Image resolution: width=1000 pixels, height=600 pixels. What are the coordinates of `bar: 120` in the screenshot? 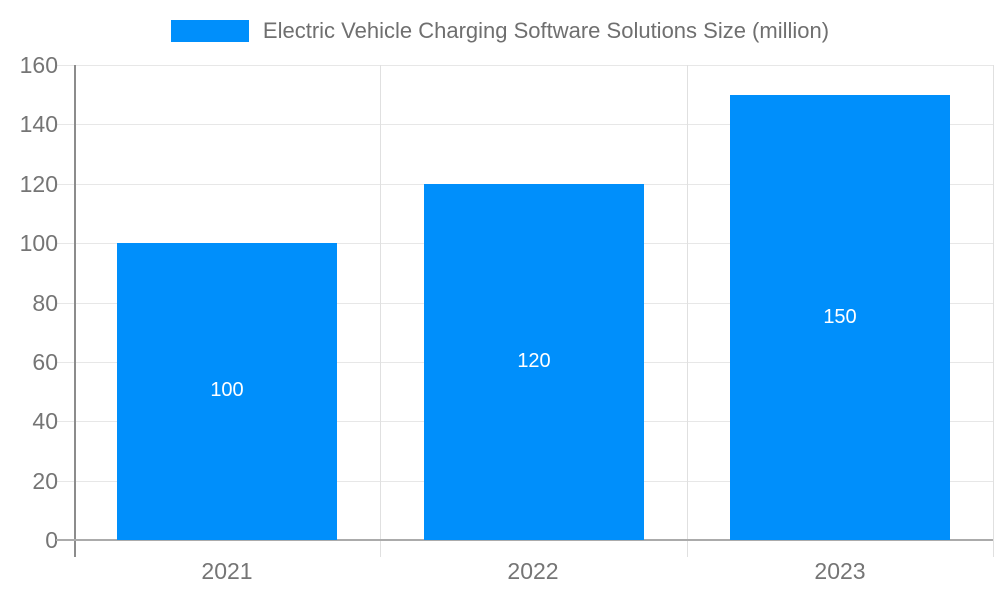 It's located at (534, 362).